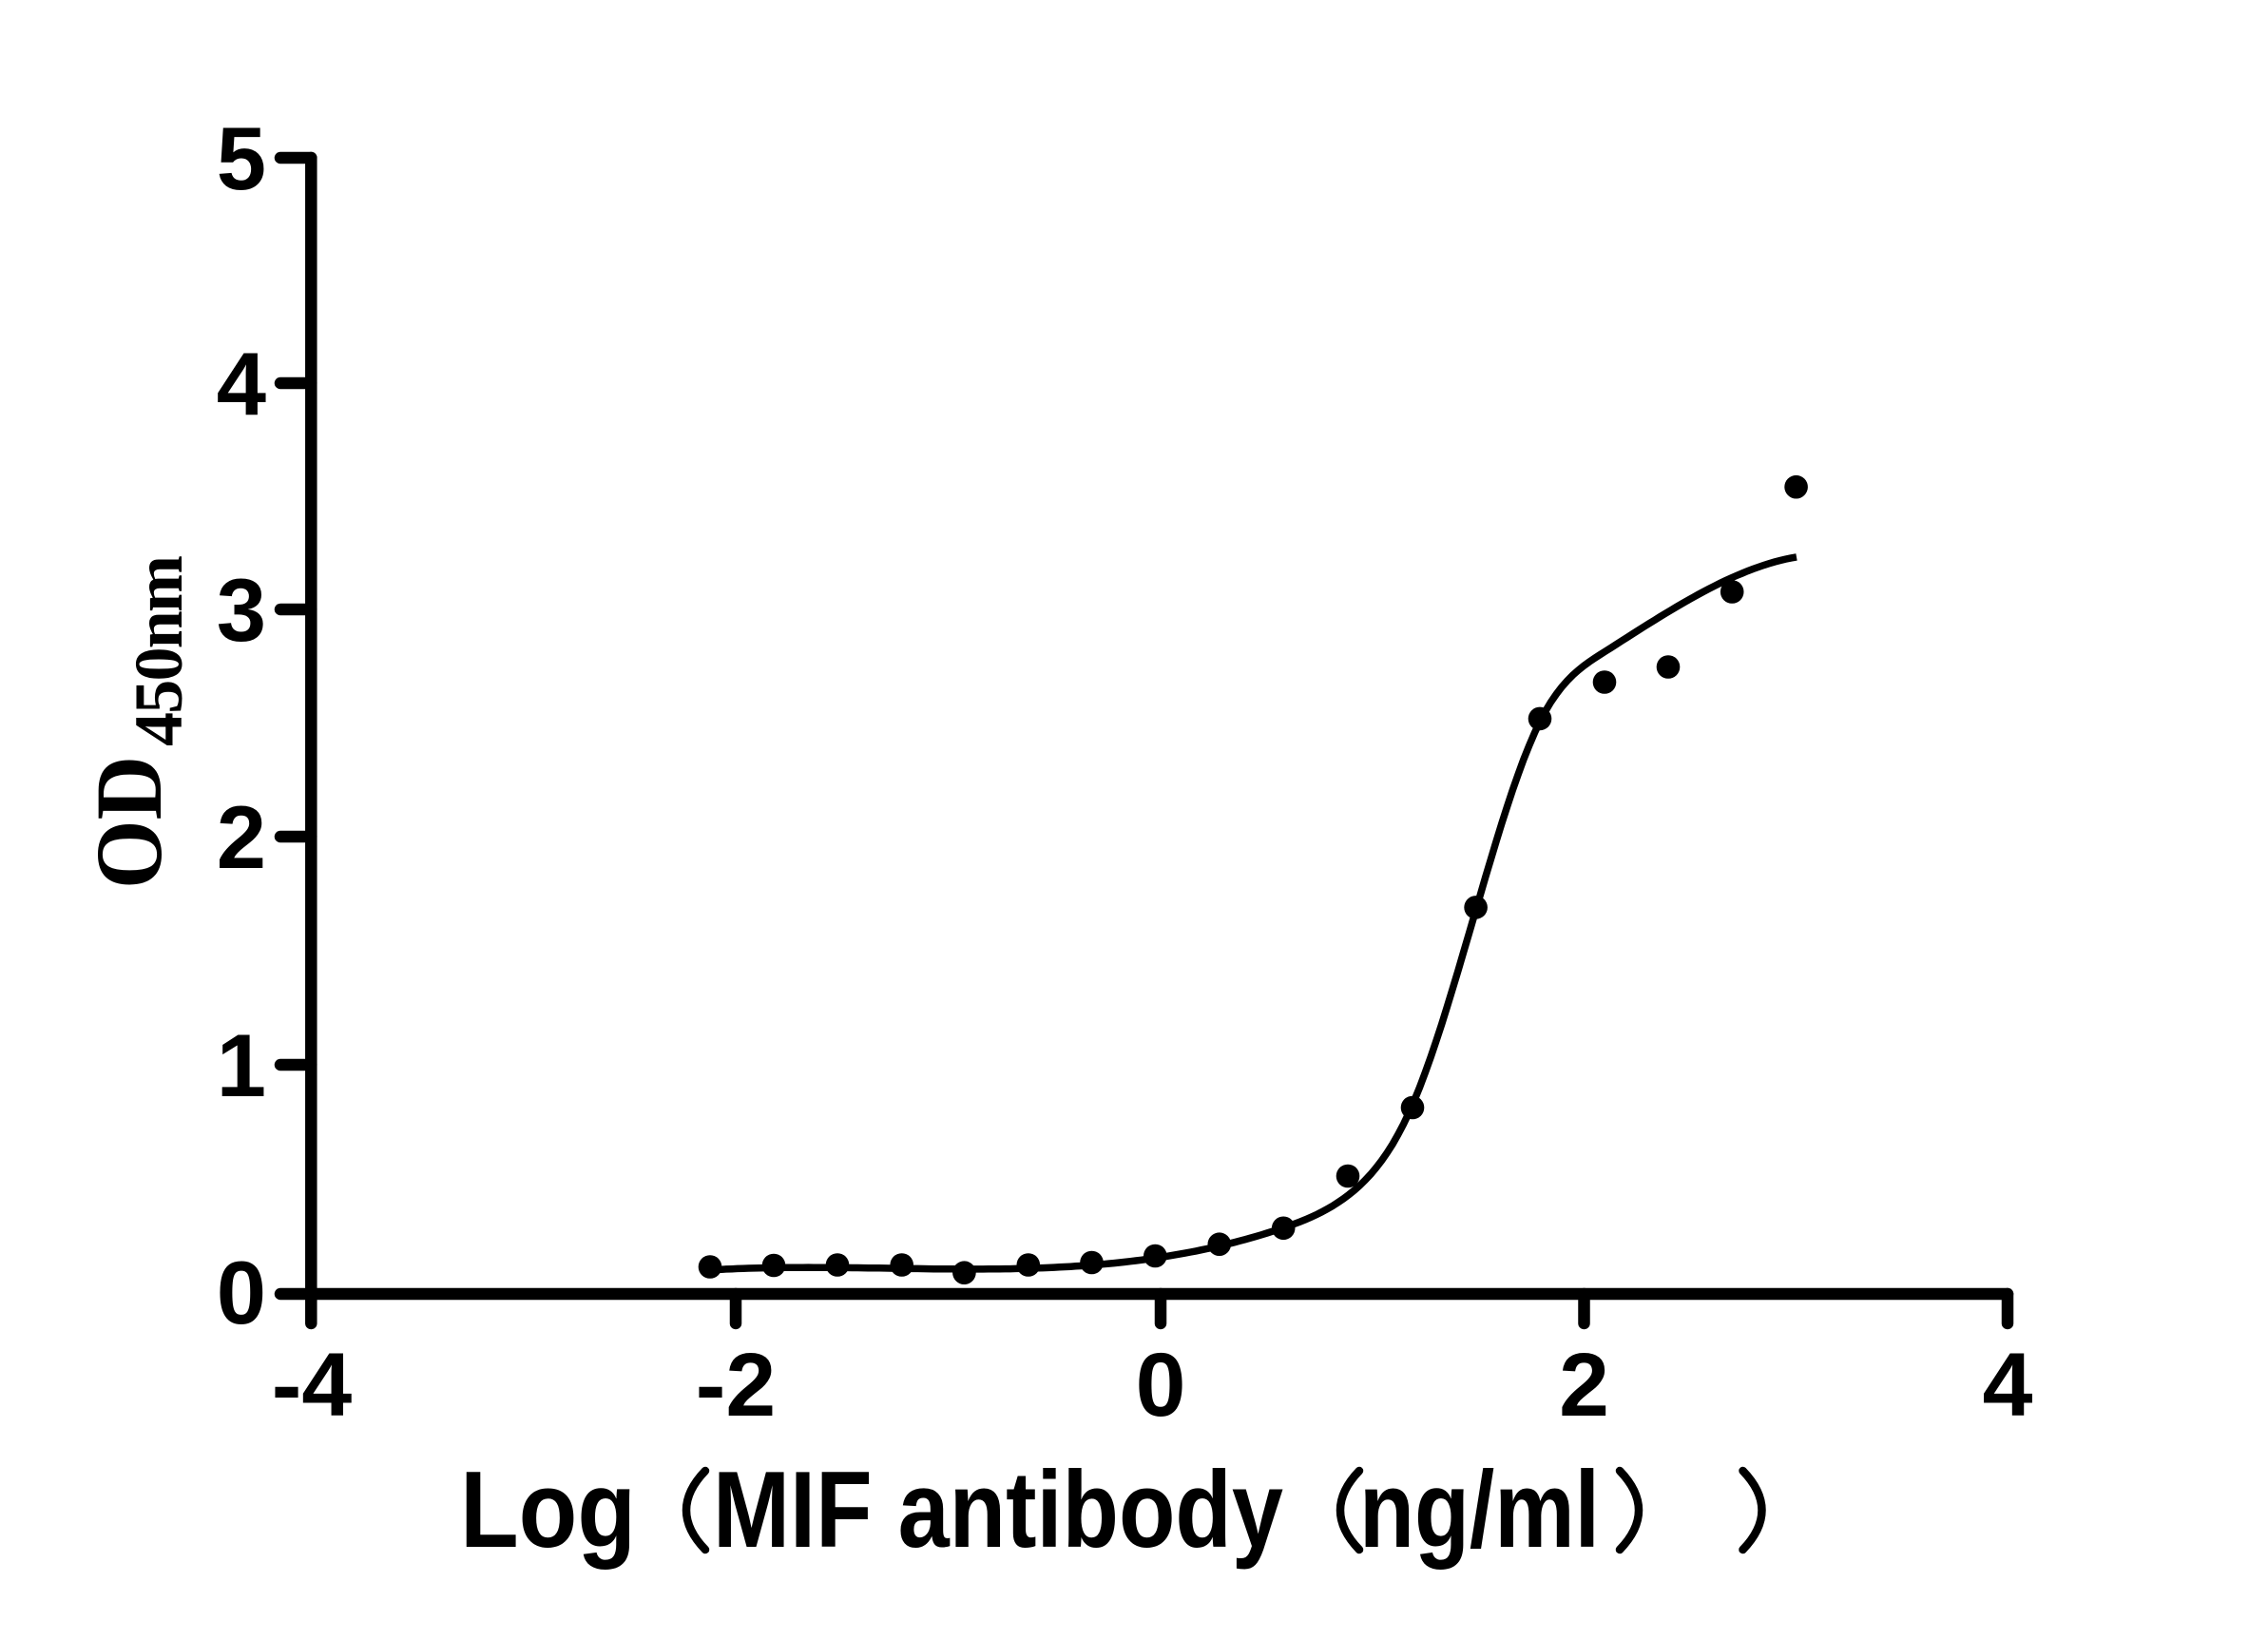 This screenshot has height=1640, width=2268. I want to click on svg-text: OD, so click(129, 822).